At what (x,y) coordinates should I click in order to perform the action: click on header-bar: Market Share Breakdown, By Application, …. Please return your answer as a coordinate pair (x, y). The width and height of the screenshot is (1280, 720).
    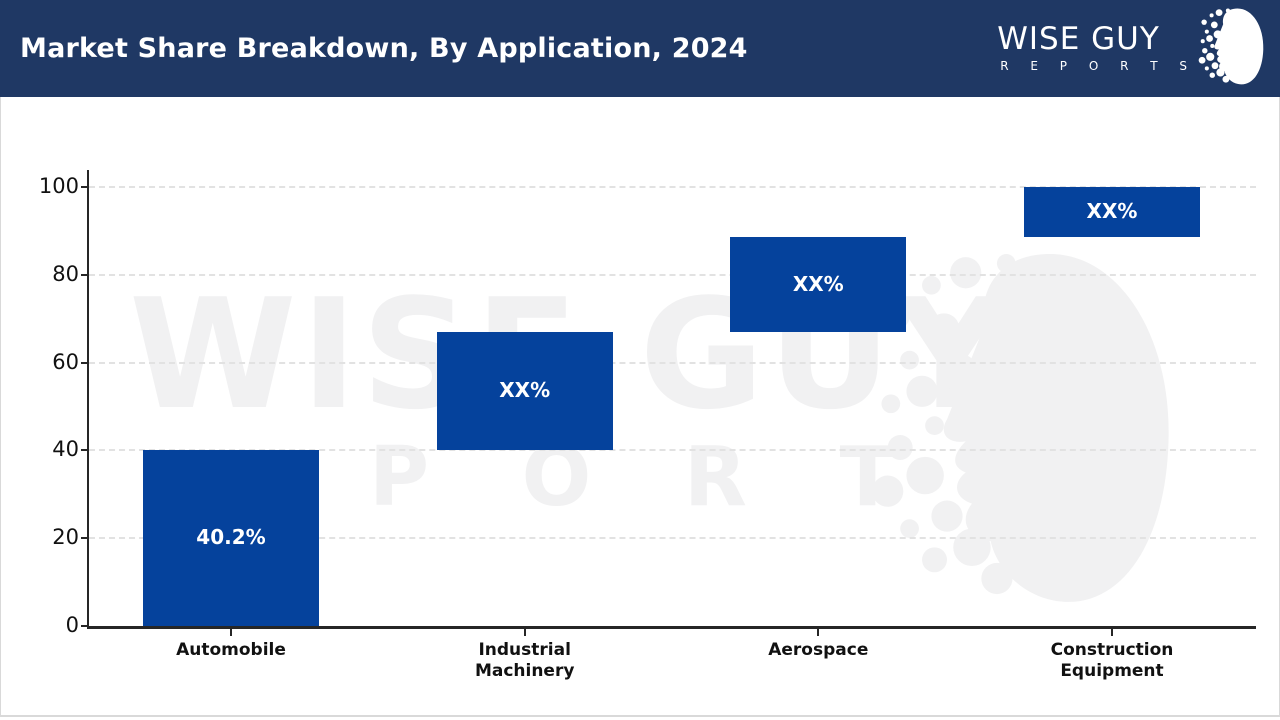
    Looking at the image, I should click on (640, 48).